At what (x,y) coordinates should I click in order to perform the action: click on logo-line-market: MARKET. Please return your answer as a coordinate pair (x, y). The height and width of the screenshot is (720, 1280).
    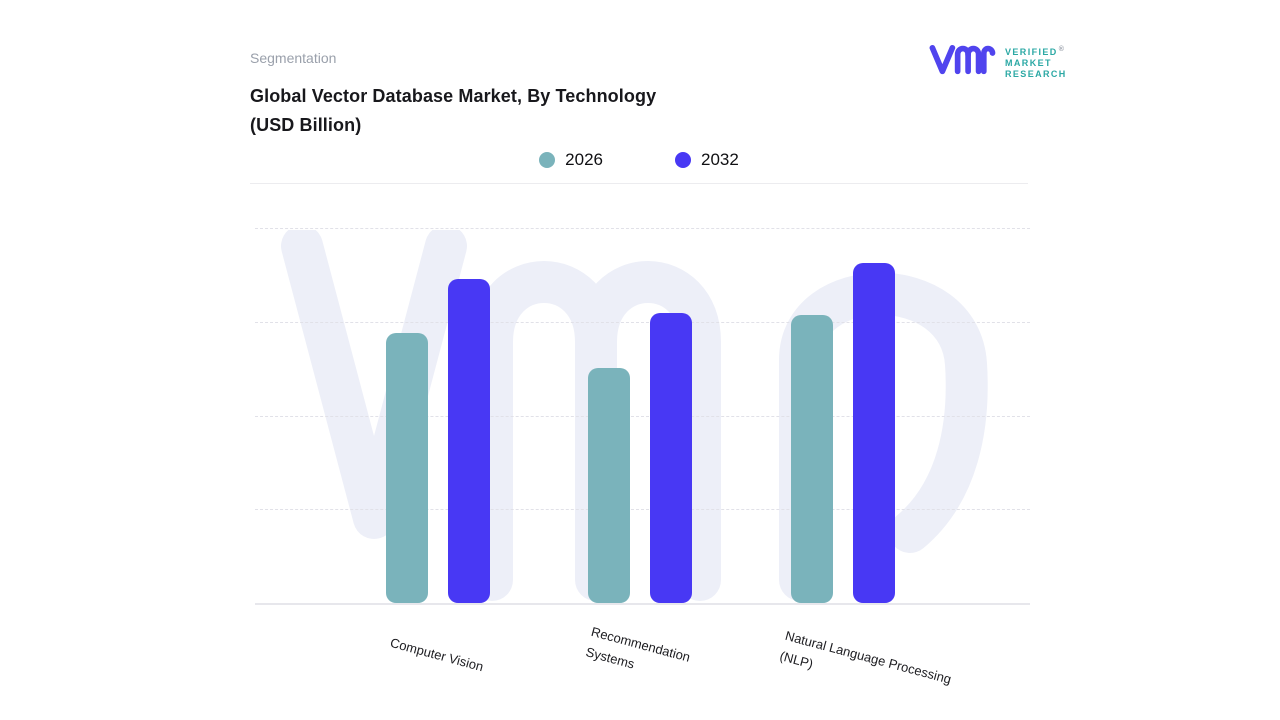
    Looking at the image, I should click on (1028, 63).